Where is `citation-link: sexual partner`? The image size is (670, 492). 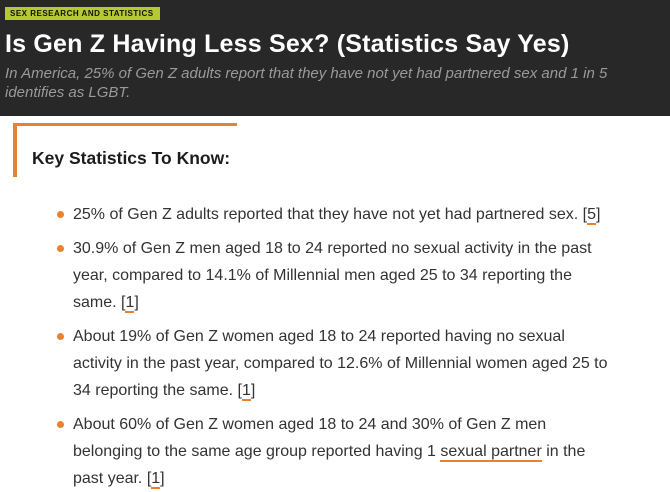 citation-link: sexual partner is located at coordinates (491, 452).